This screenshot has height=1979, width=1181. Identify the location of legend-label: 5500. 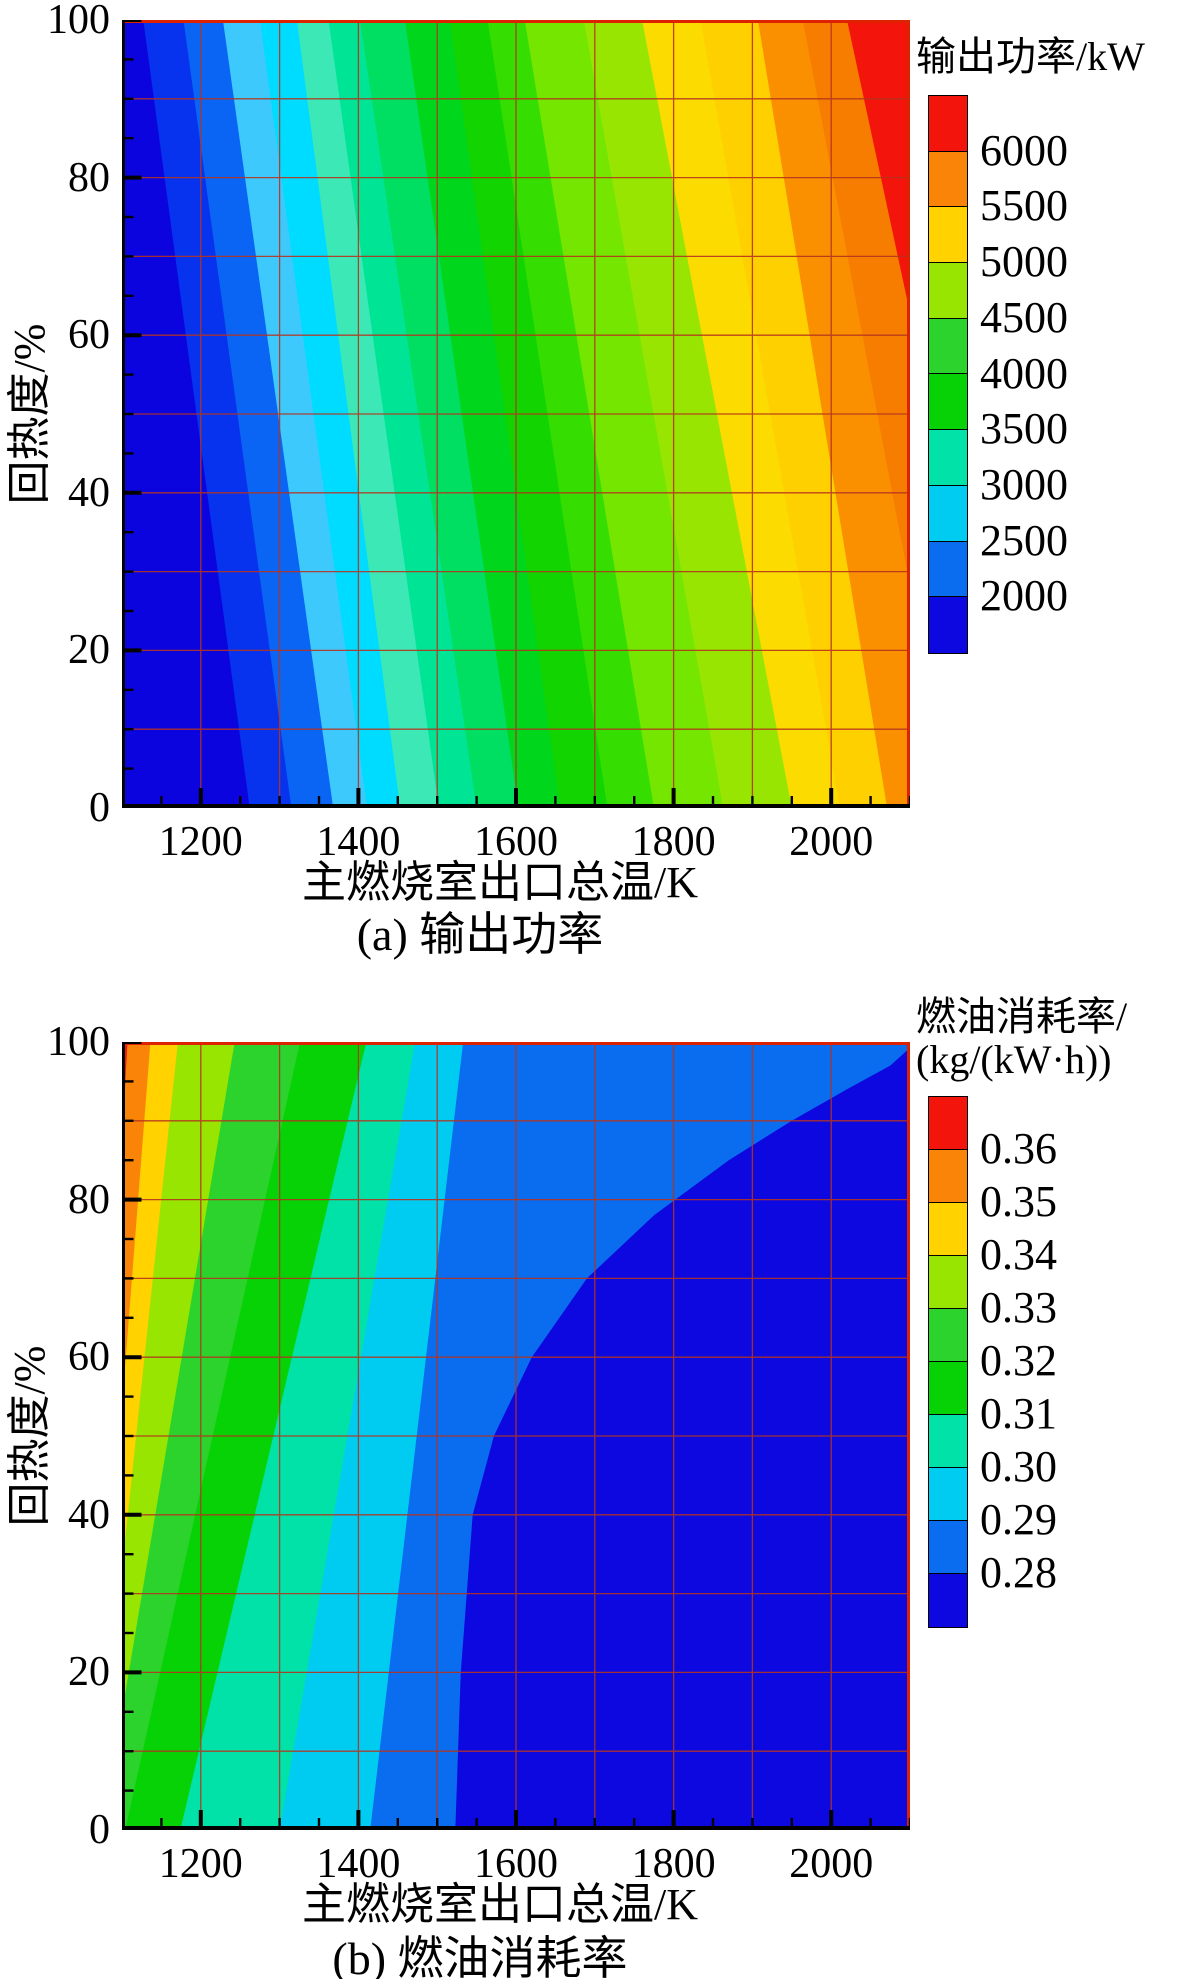
(1024, 206).